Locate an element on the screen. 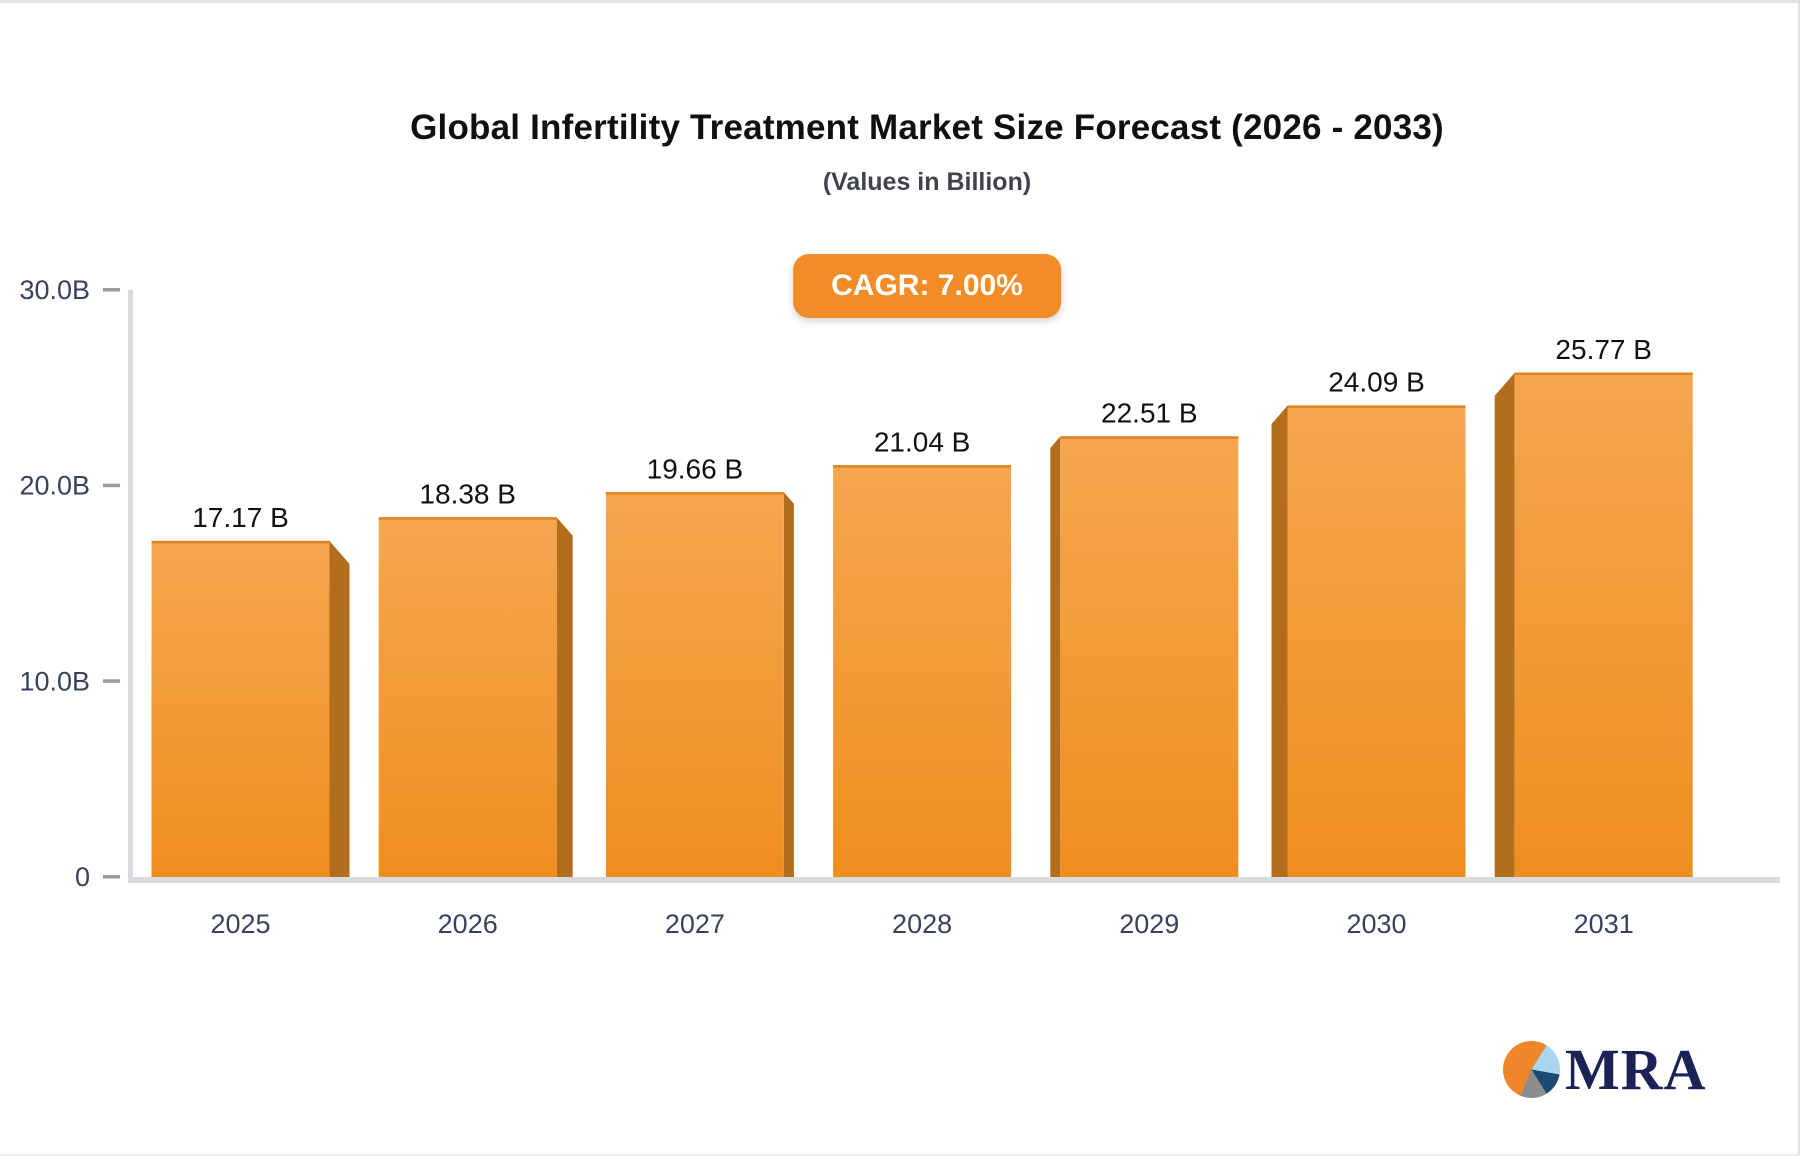 This screenshot has height=1156, width=1800. bottom-border-line is located at coordinates (900, 1155).